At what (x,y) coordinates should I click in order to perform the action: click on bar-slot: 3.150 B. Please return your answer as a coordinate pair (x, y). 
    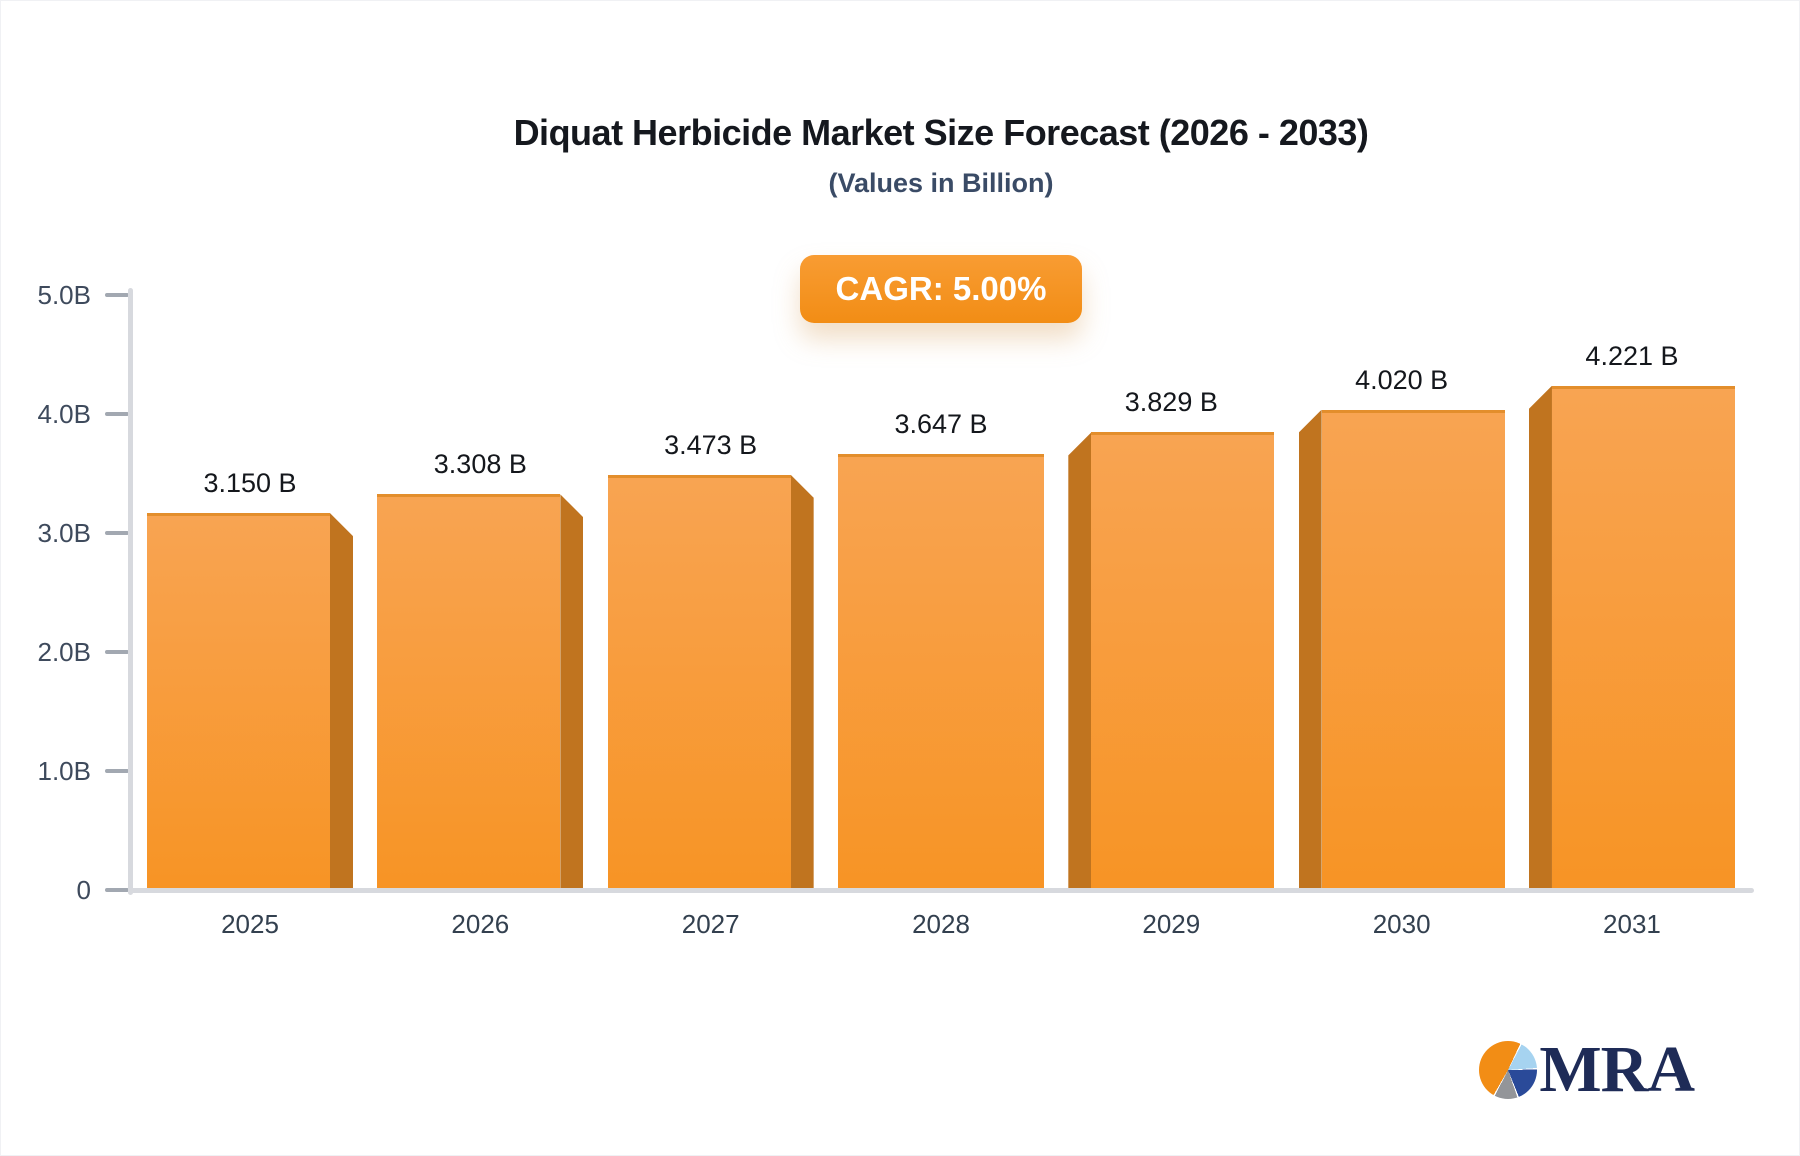
    Looking at the image, I should click on (250, 677).